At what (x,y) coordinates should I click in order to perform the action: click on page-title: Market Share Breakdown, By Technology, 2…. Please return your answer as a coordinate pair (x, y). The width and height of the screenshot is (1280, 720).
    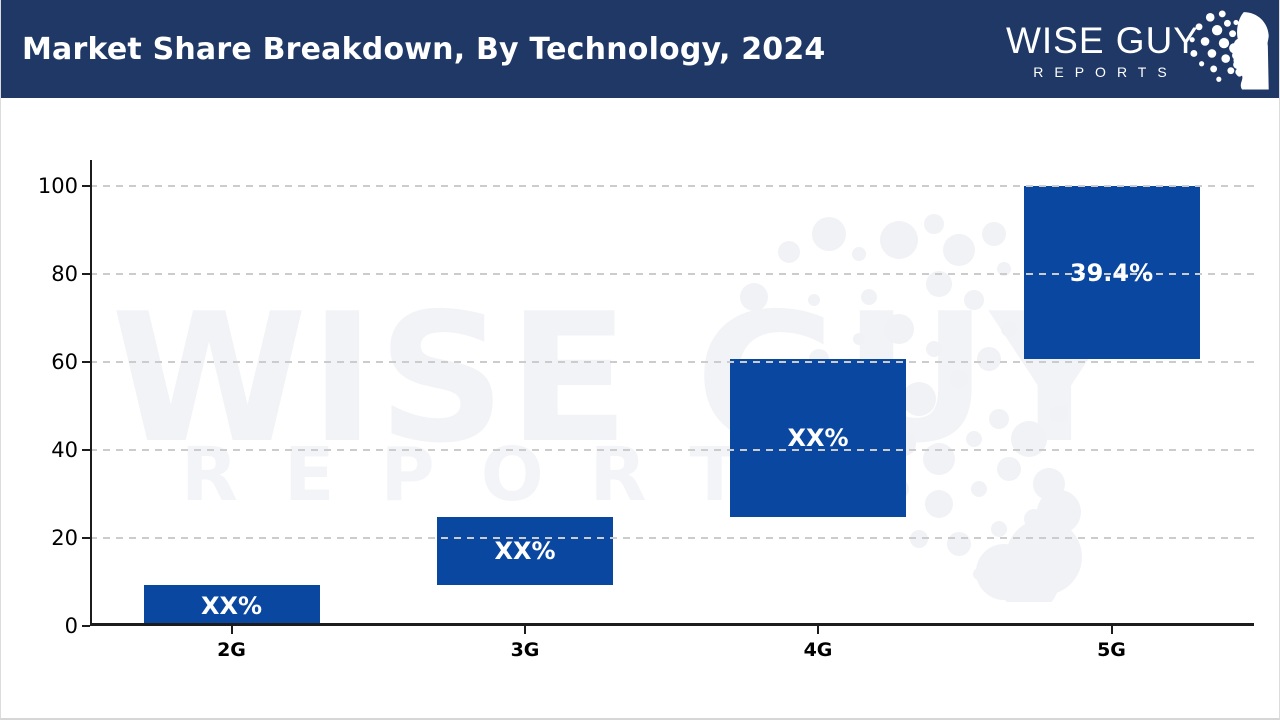
    Looking at the image, I should click on (424, 49).